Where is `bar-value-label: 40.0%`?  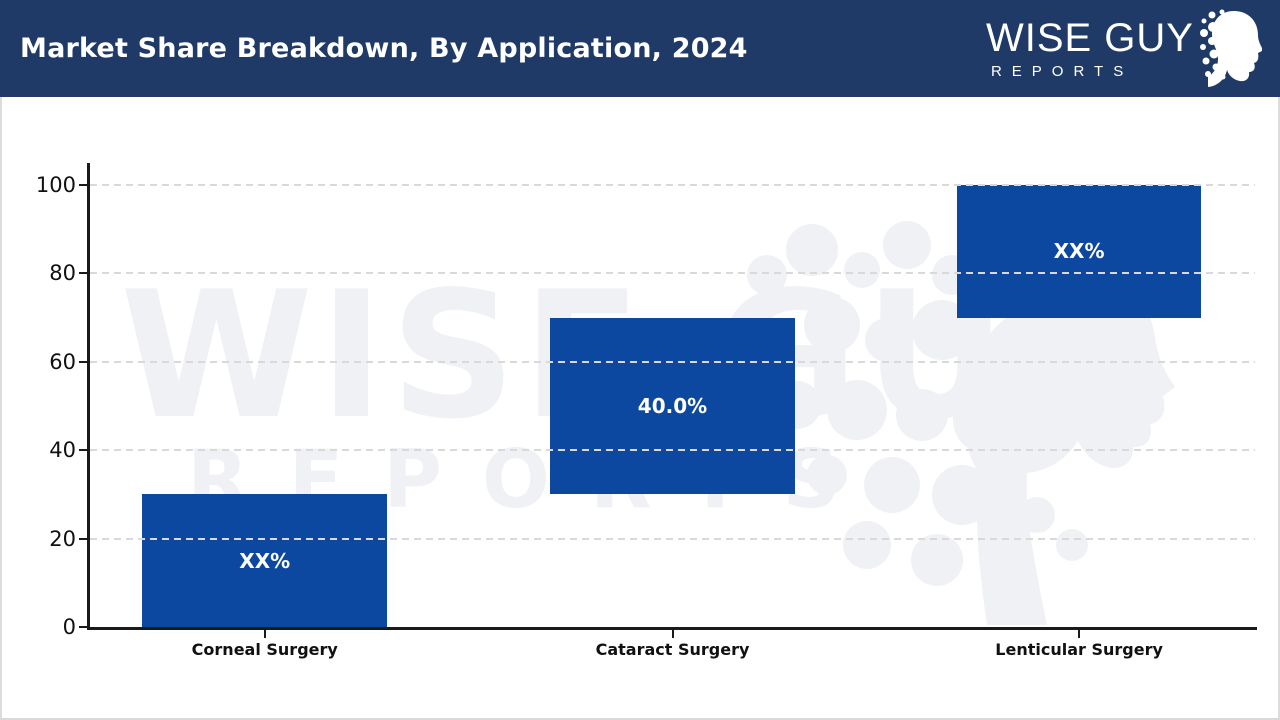 bar-value-label: 40.0% is located at coordinates (672, 406).